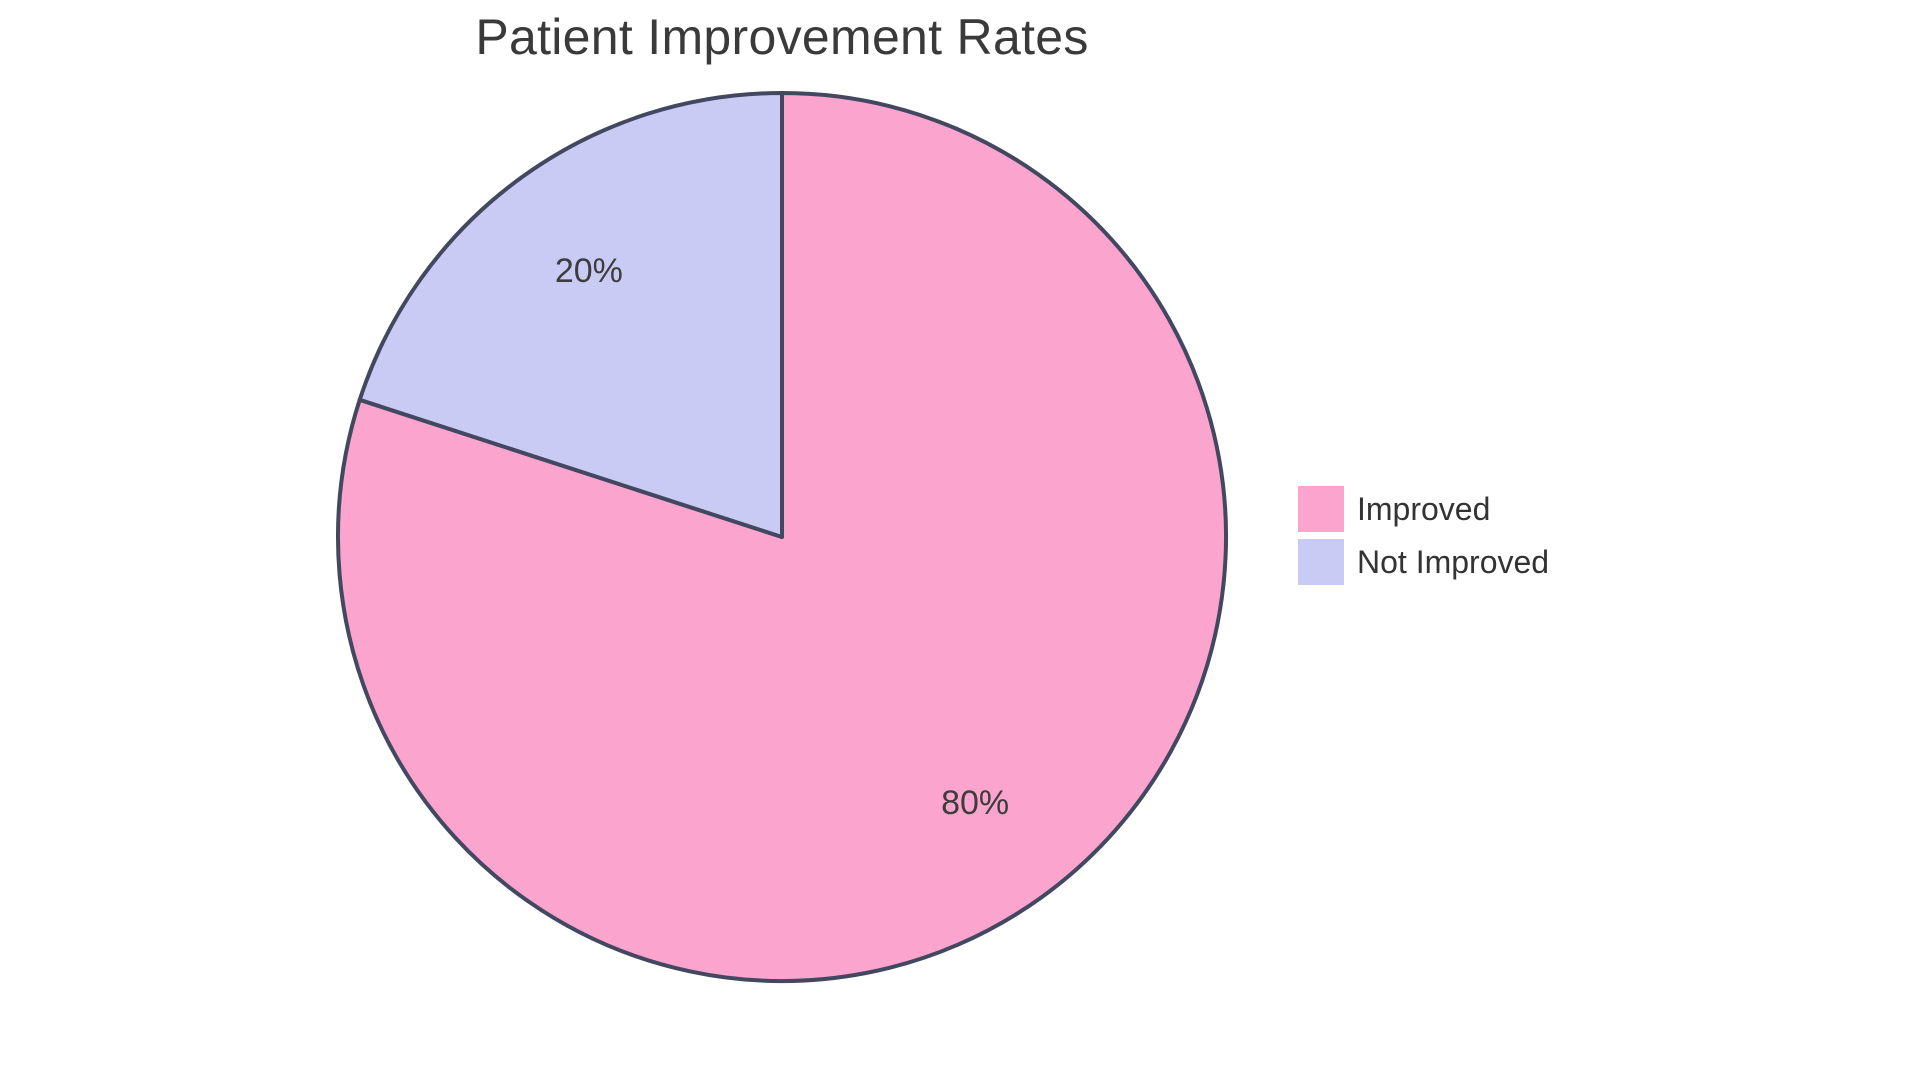 Image resolution: width=1920 pixels, height=1083 pixels. Describe the element at coordinates (1321, 509) in the screenshot. I see `legend-swatch-improved` at that location.